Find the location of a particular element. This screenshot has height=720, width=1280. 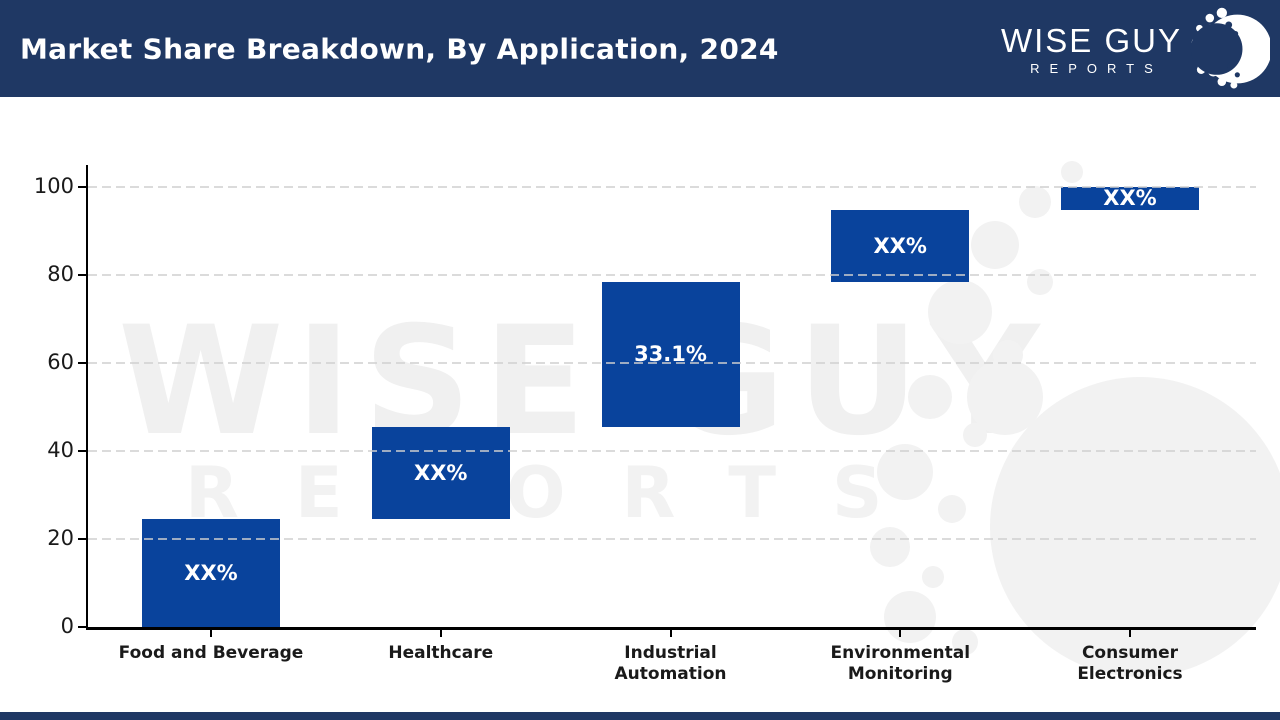

background-watermark-subtext: REPORTS is located at coordinates (562, 493).